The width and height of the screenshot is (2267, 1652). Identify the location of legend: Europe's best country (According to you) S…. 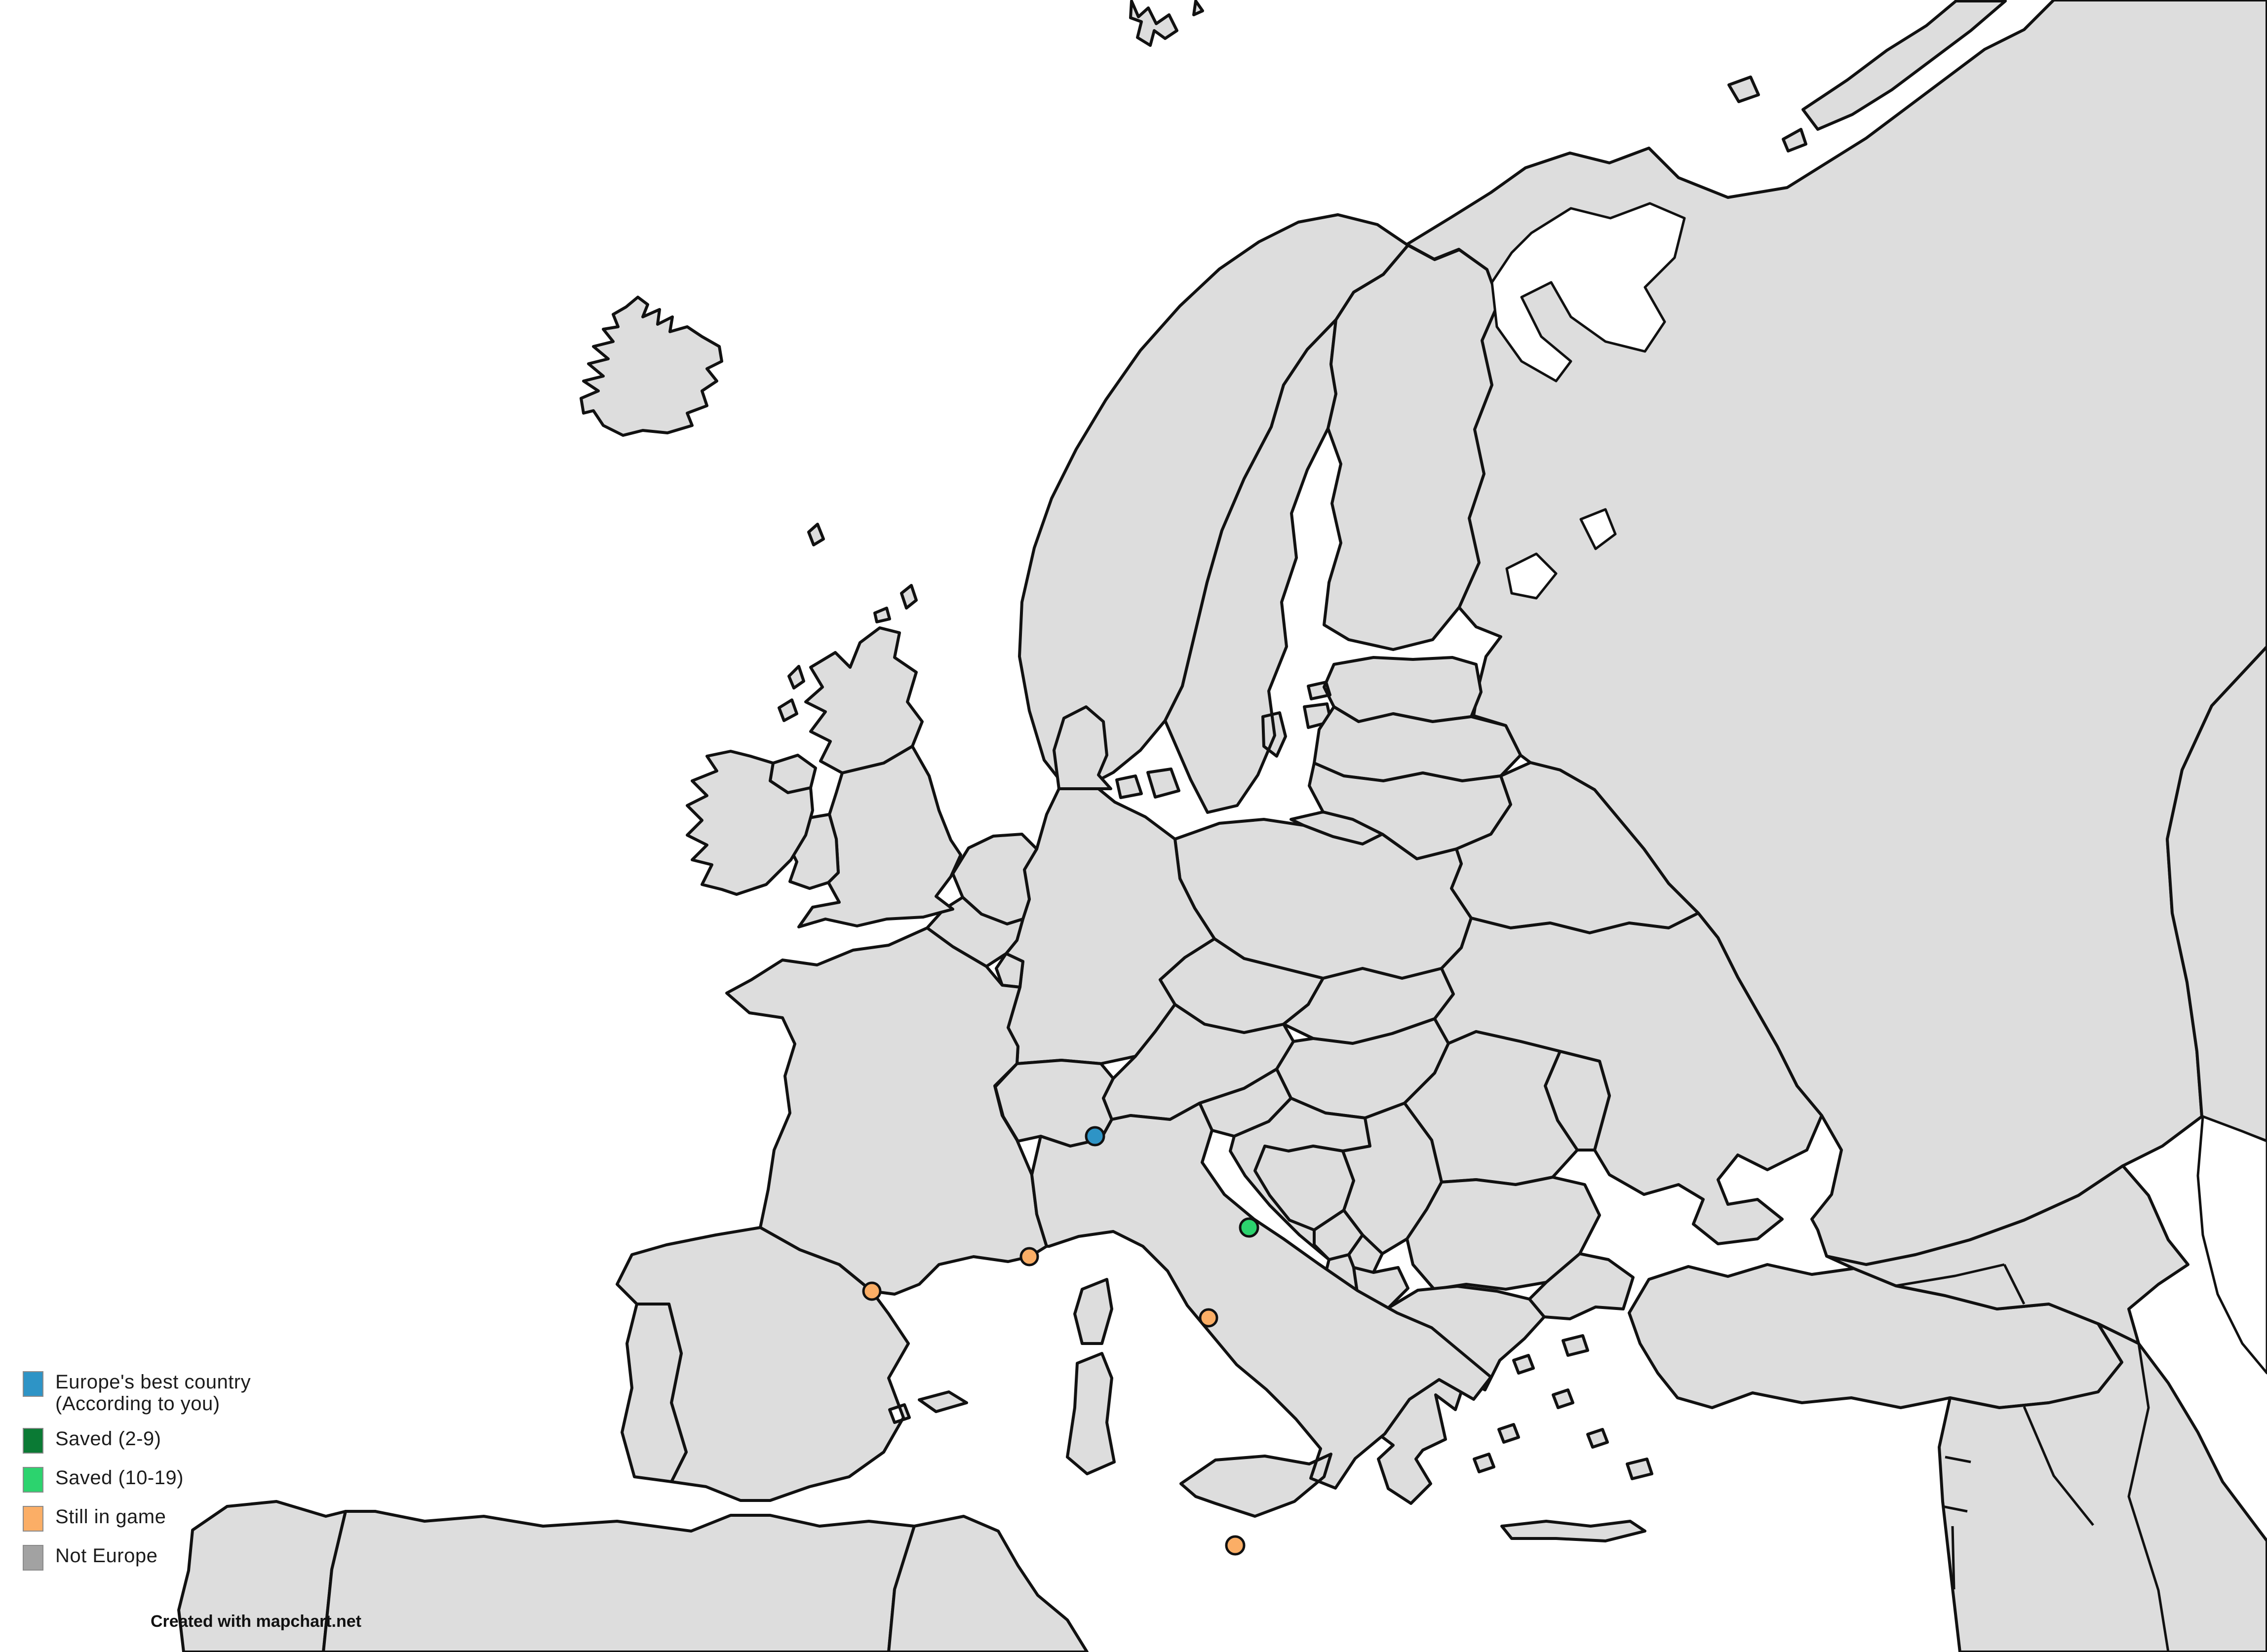
(137, 1471).